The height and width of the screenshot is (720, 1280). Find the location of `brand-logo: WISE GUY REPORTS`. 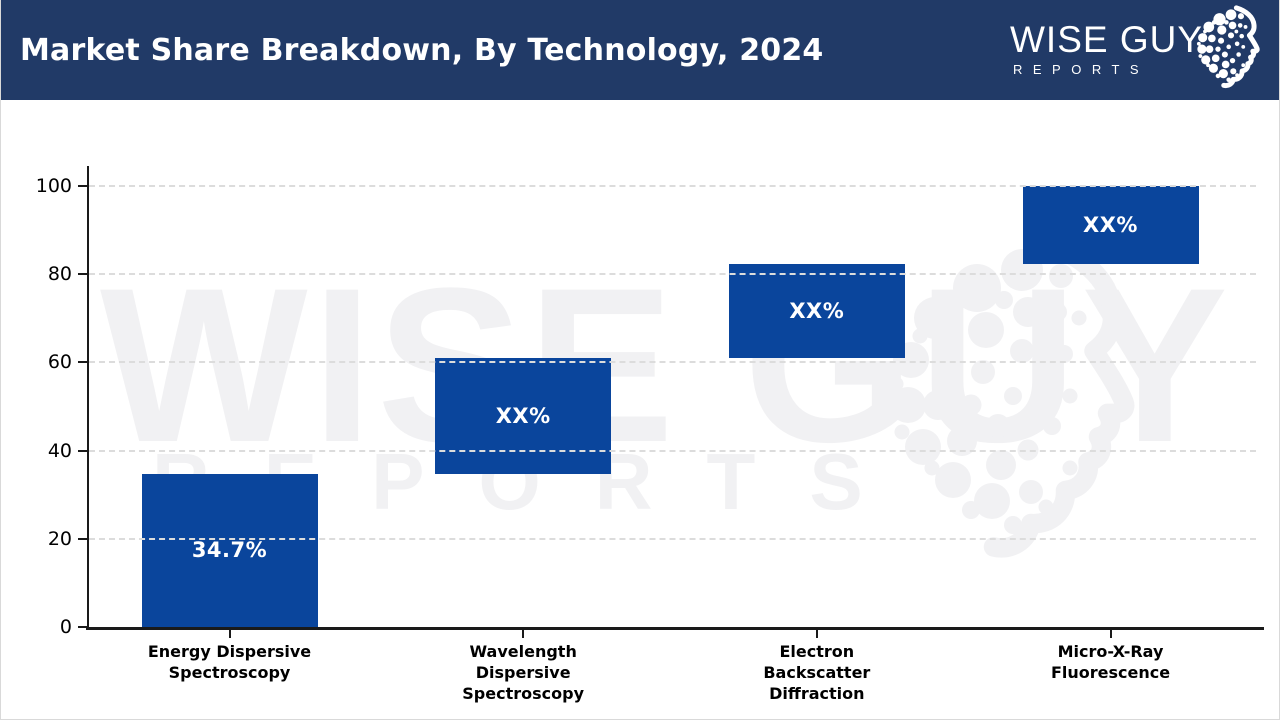

brand-logo: WISE GUY REPORTS is located at coordinates (1136, 50).